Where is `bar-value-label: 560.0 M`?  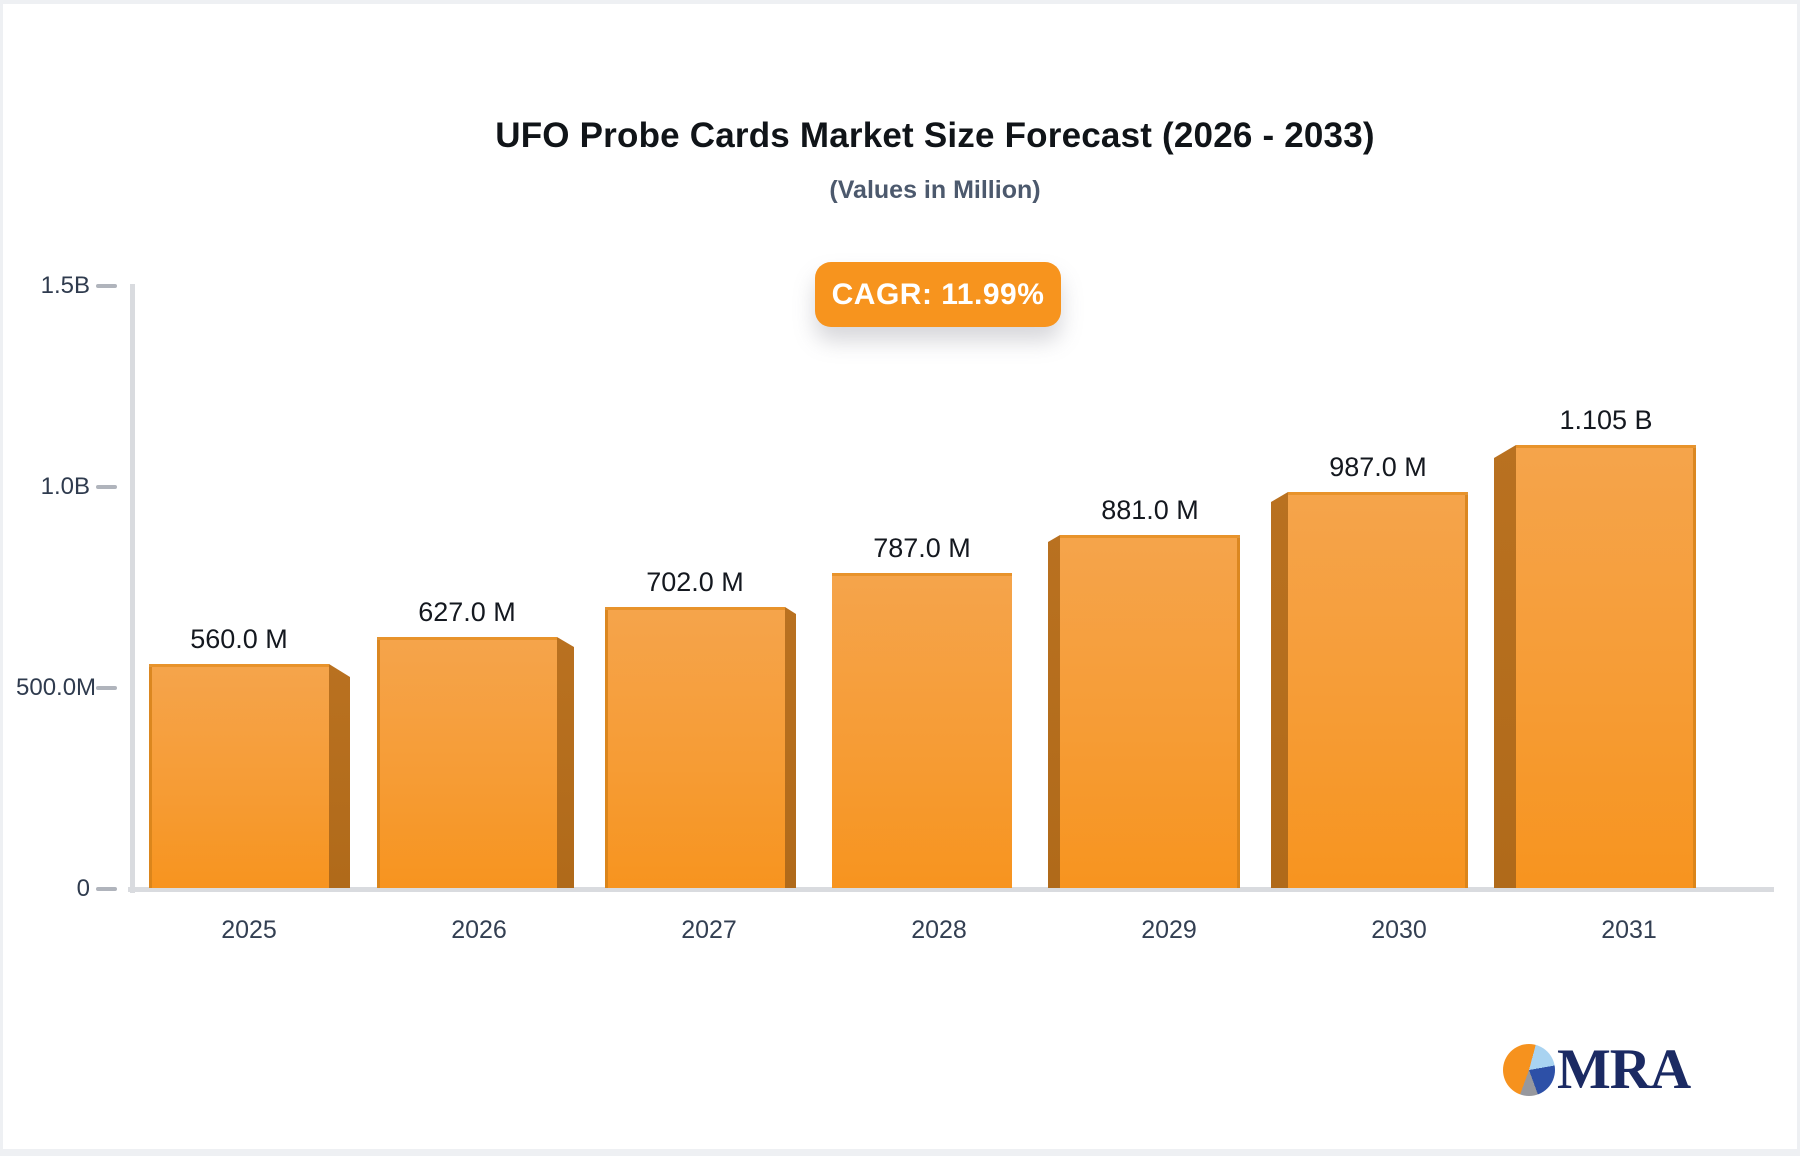 bar-value-label: 560.0 M is located at coordinates (239, 639).